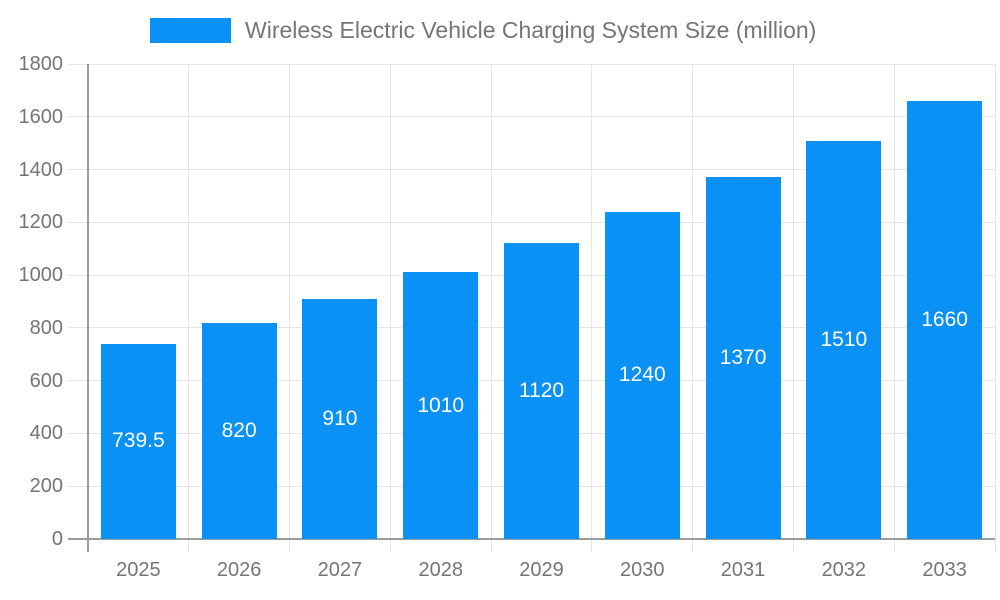 This screenshot has height=600, width=1000. I want to click on x-tick-label: 2033, so click(944, 570).